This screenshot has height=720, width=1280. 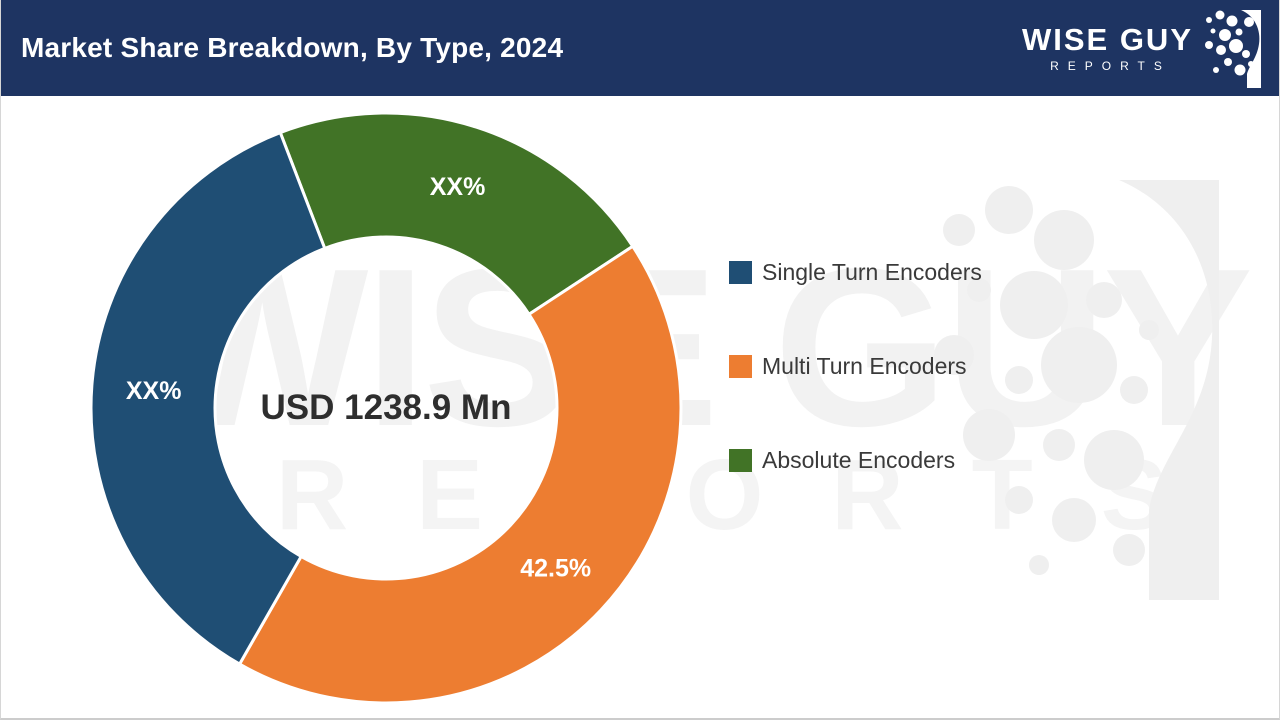 What do you see at coordinates (740, 460) in the screenshot?
I see `legend-swatch-green` at bounding box center [740, 460].